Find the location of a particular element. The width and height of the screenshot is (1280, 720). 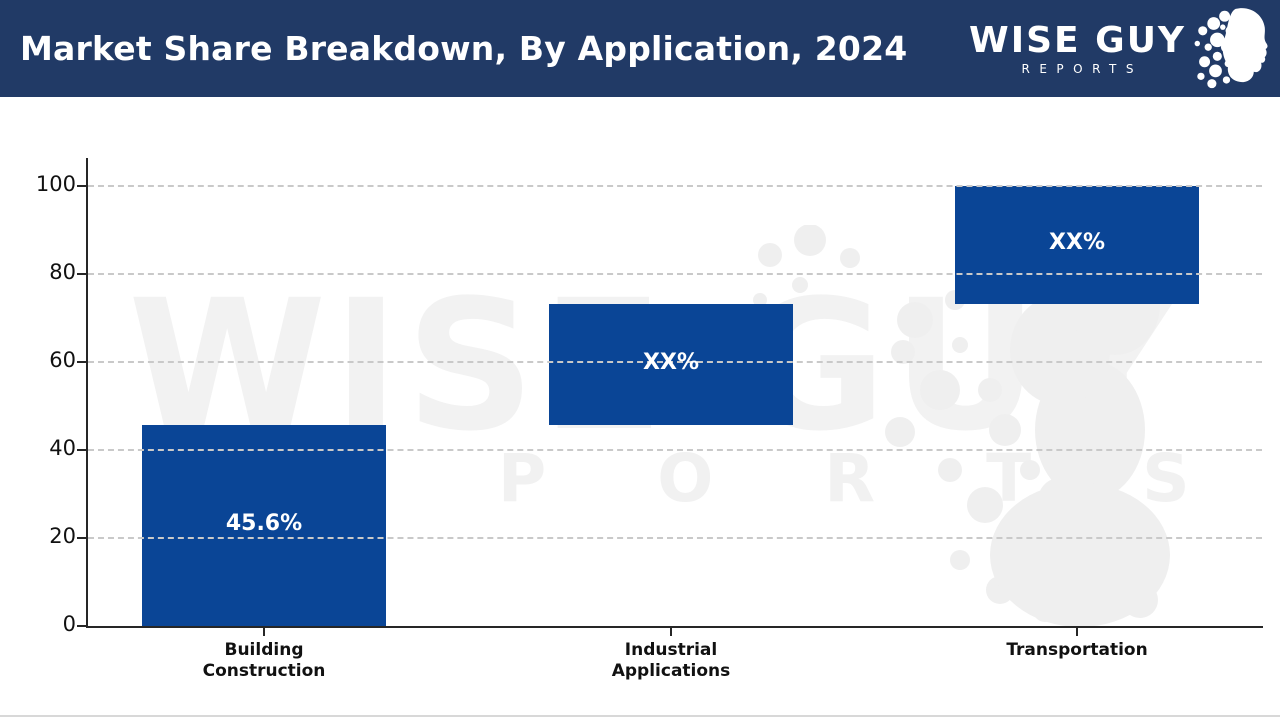

y-tick-label: 80 is located at coordinates (62, 272).